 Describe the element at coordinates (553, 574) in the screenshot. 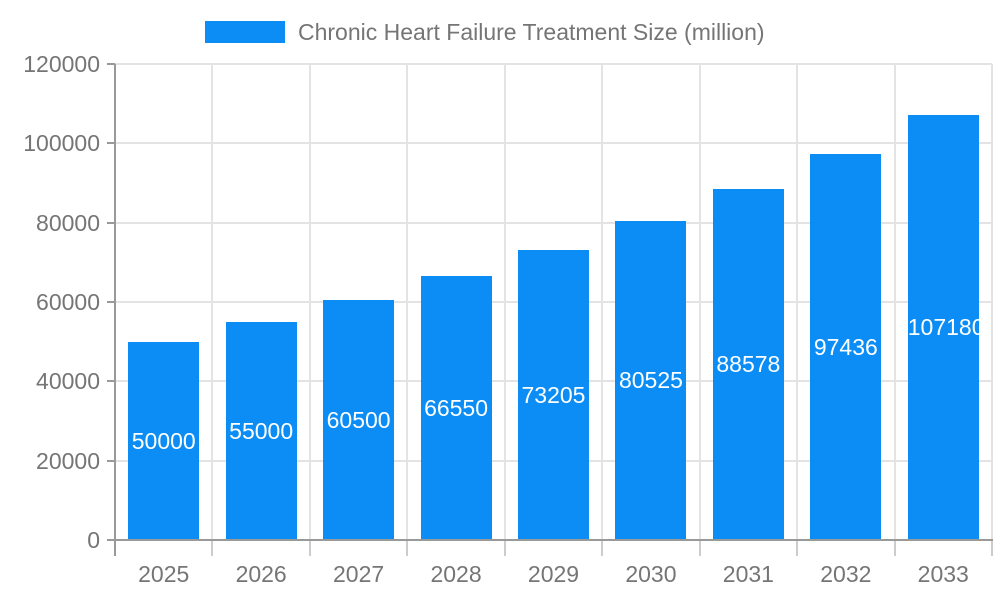

I see `x-tick-label: 2029` at that location.